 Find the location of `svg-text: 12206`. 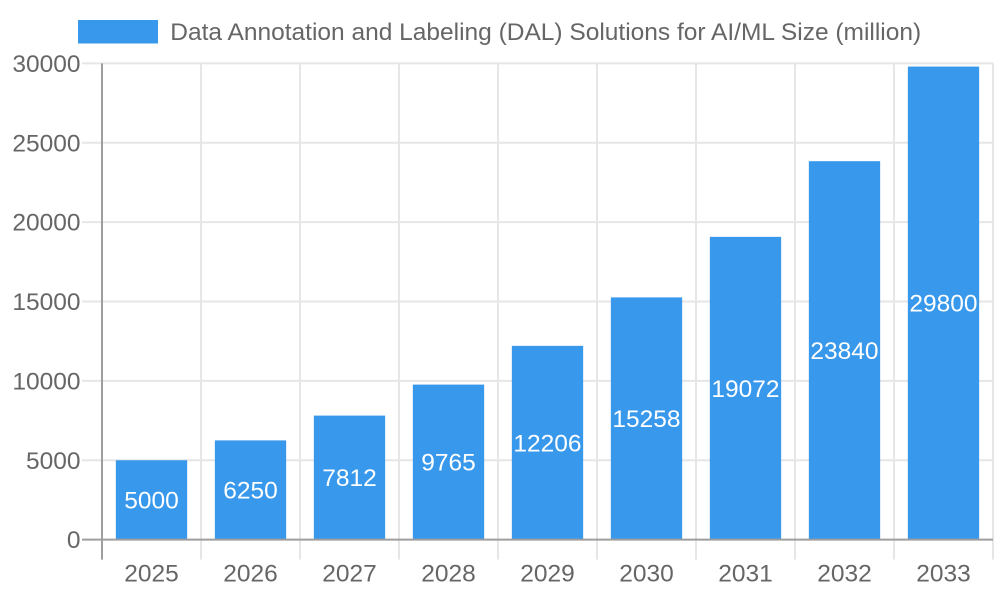

svg-text: 12206 is located at coordinates (547, 443).